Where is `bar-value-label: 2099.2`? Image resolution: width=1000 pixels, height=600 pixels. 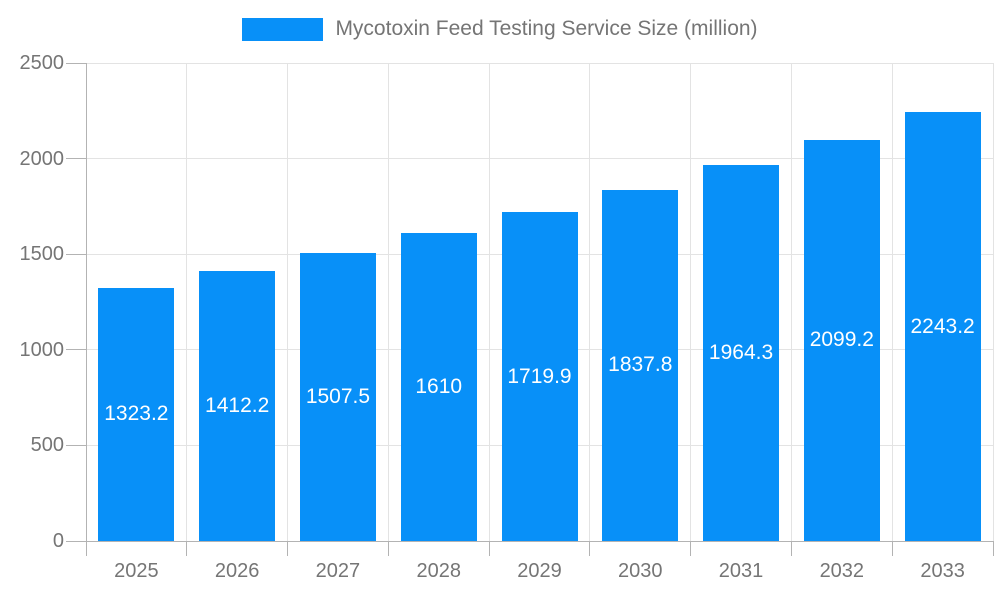 bar-value-label: 2099.2 is located at coordinates (841, 340).